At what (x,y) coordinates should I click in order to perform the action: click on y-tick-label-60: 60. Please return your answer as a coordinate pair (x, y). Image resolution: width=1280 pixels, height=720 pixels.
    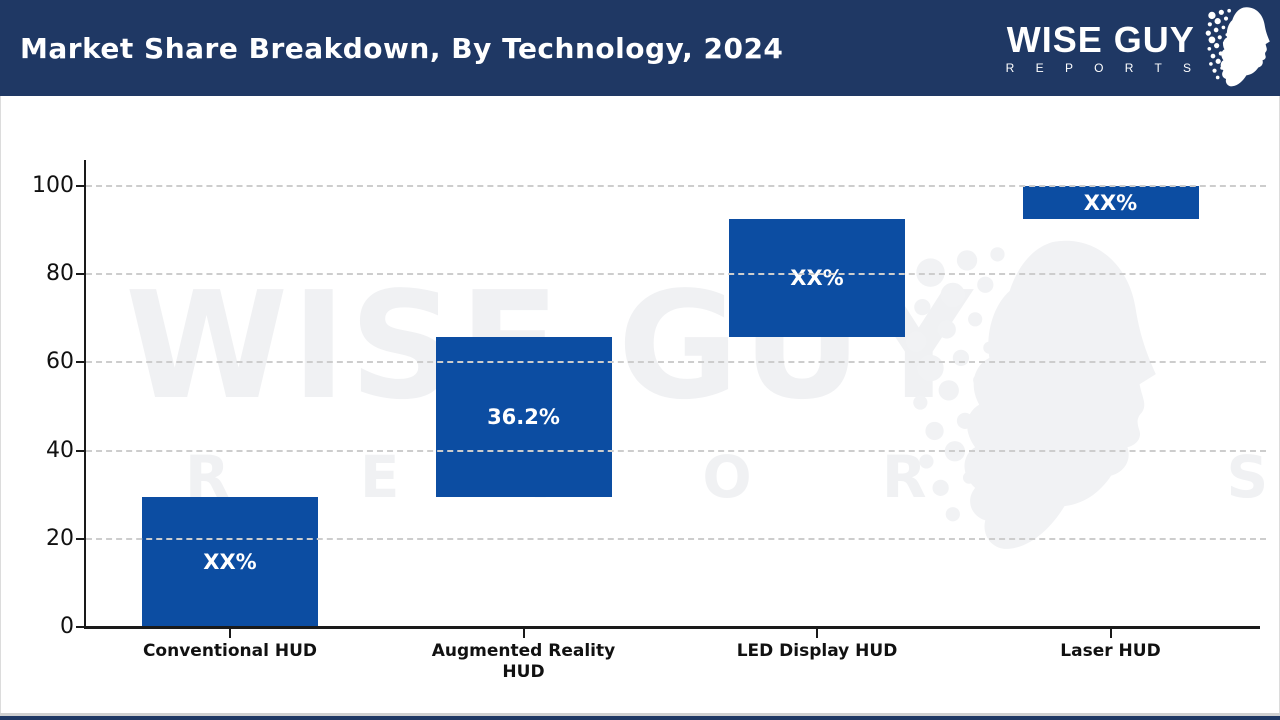
    Looking at the image, I should click on (60, 362).